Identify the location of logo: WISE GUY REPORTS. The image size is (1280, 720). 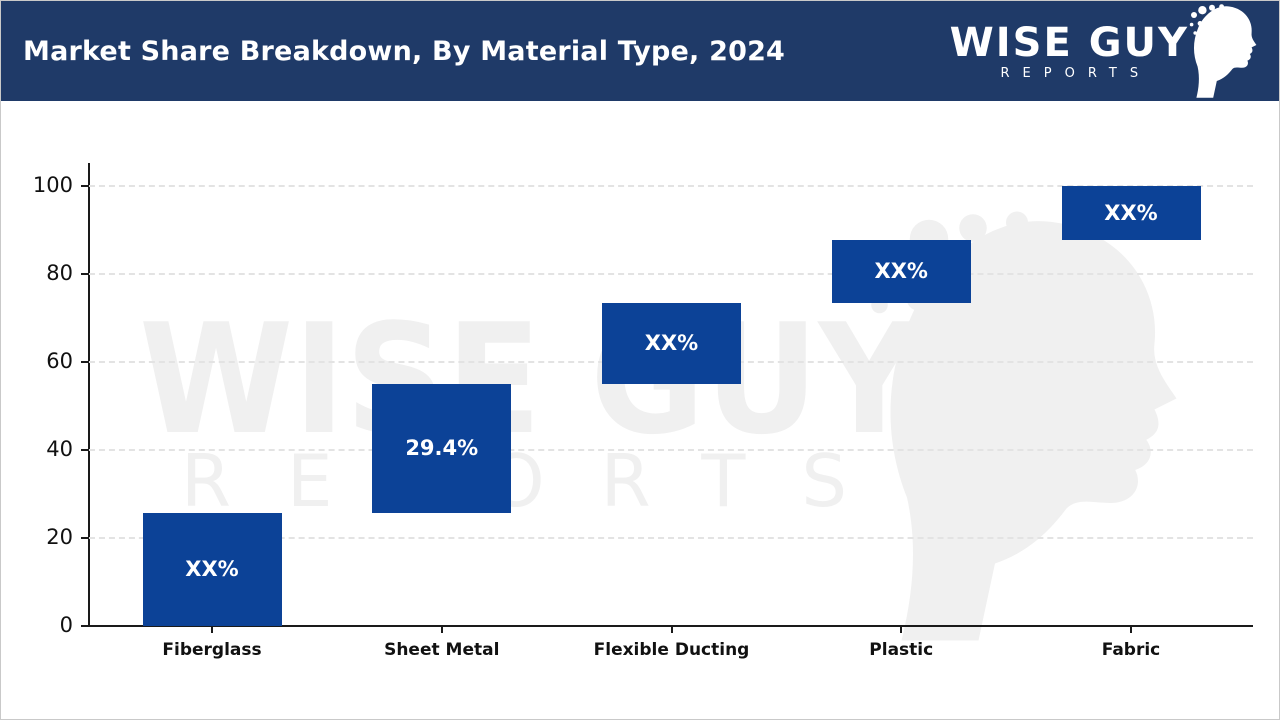
(1106, 51).